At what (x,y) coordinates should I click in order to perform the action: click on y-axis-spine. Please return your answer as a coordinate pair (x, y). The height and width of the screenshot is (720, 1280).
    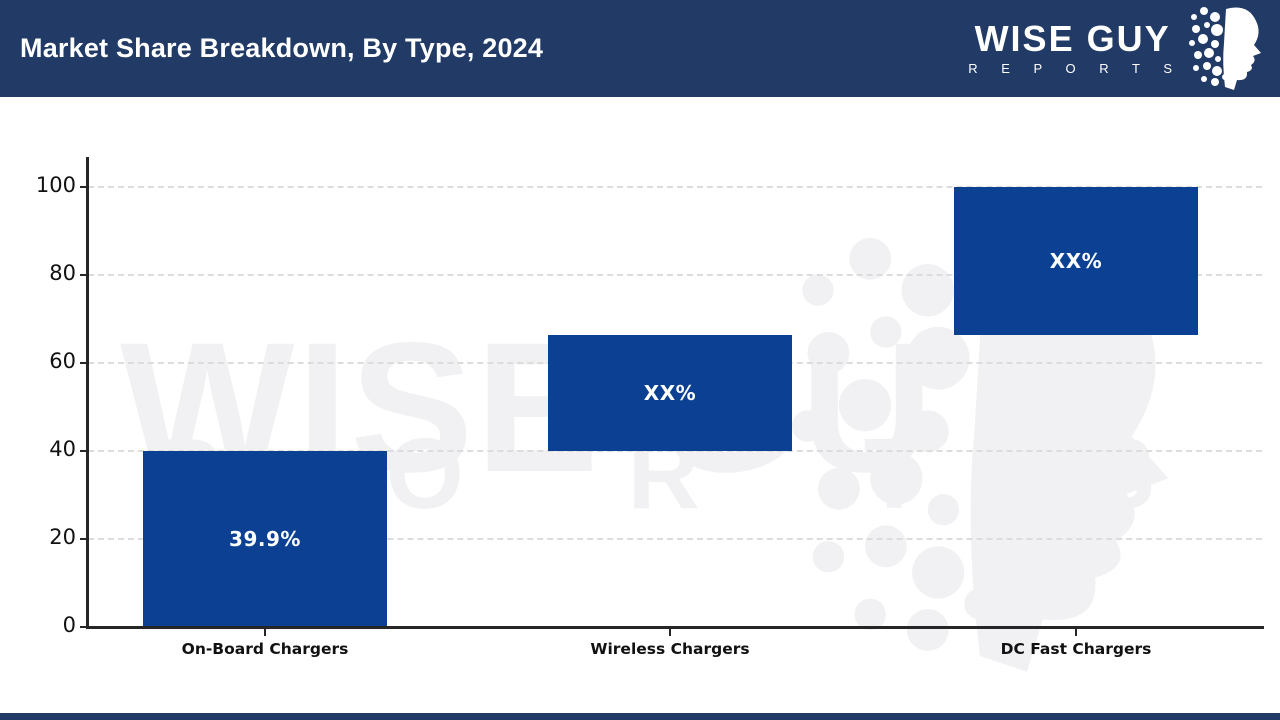
    Looking at the image, I should click on (87, 393).